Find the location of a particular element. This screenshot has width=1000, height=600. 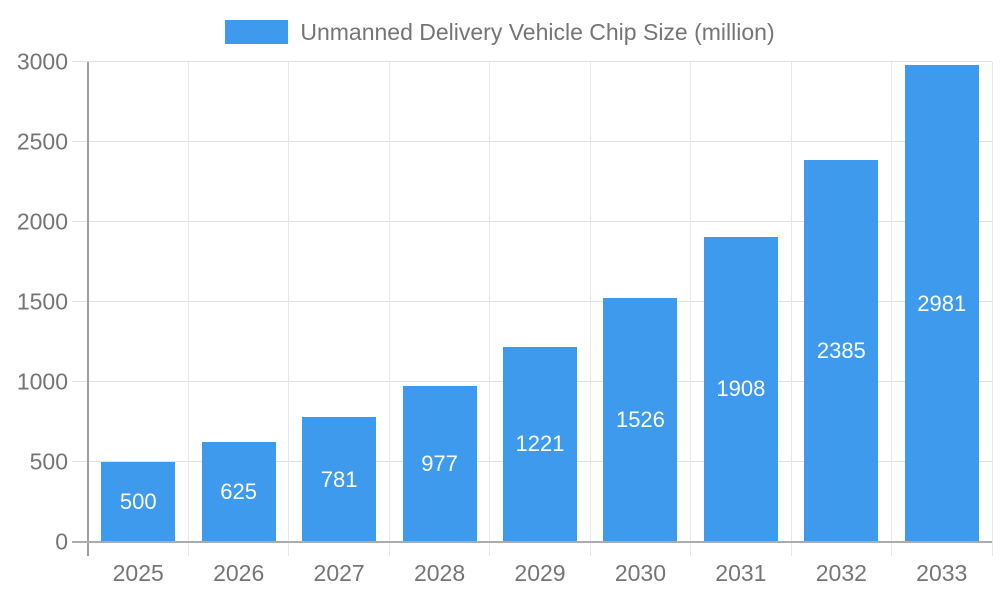

x-tick-label: 2030 is located at coordinates (640, 573).